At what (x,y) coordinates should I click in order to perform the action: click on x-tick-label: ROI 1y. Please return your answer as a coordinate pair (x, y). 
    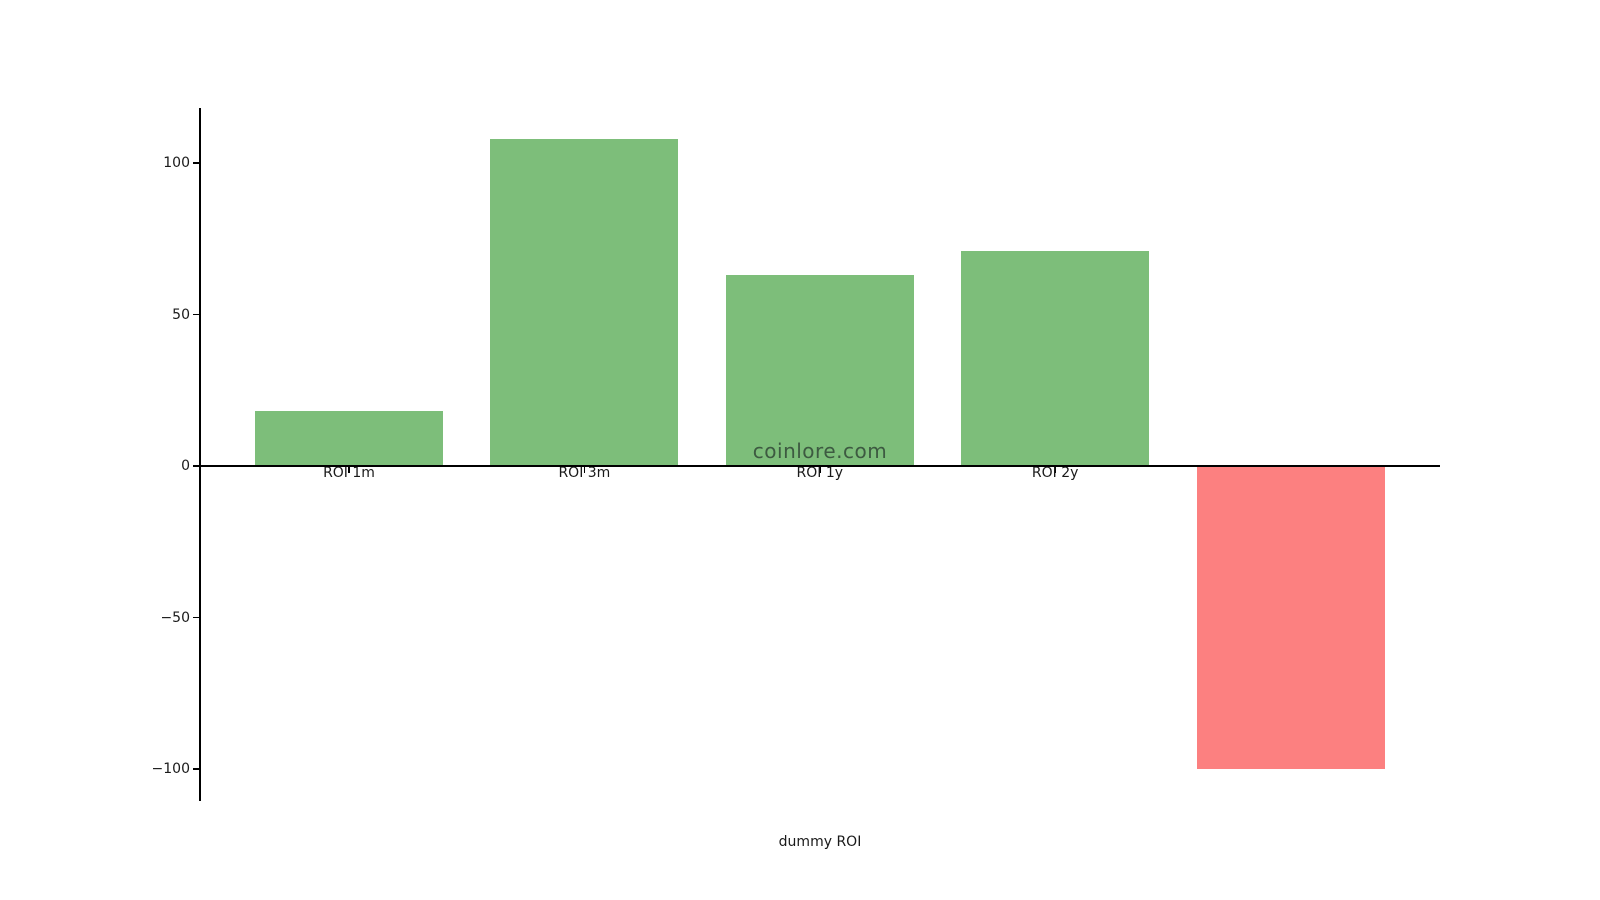
    Looking at the image, I should click on (820, 473).